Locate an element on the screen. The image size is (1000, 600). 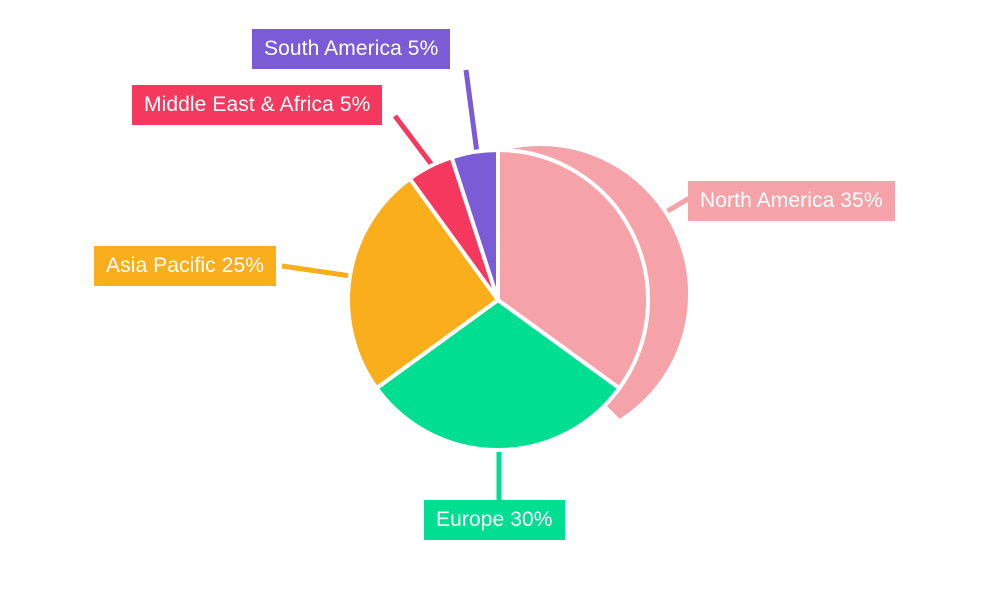
pie-slice-europe is located at coordinates (498, 375).